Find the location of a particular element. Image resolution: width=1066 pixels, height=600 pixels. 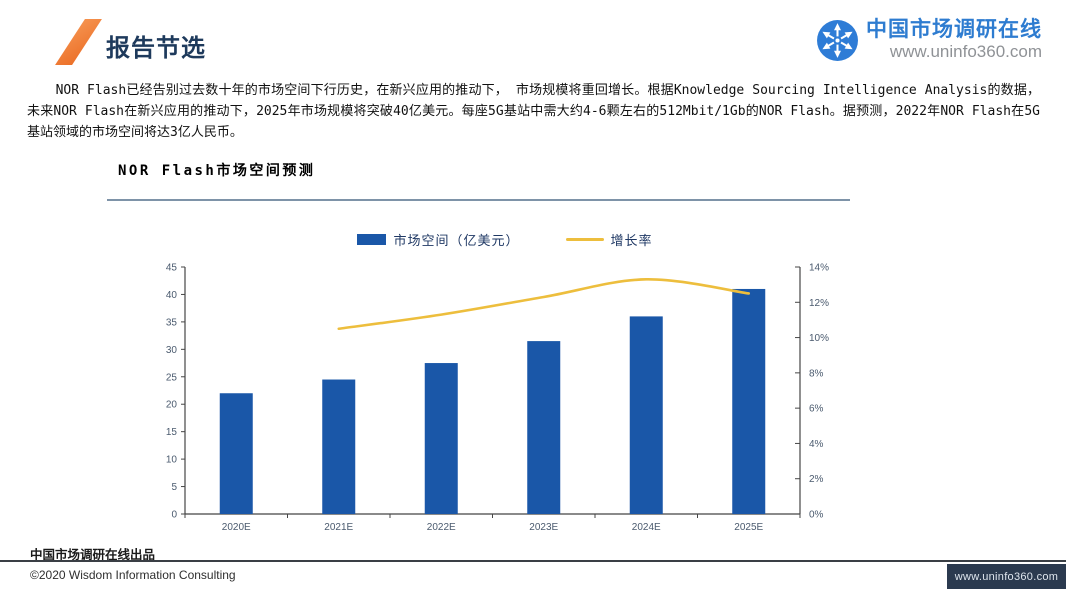

x-axis-label: 2020E is located at coordinates (236, 527).